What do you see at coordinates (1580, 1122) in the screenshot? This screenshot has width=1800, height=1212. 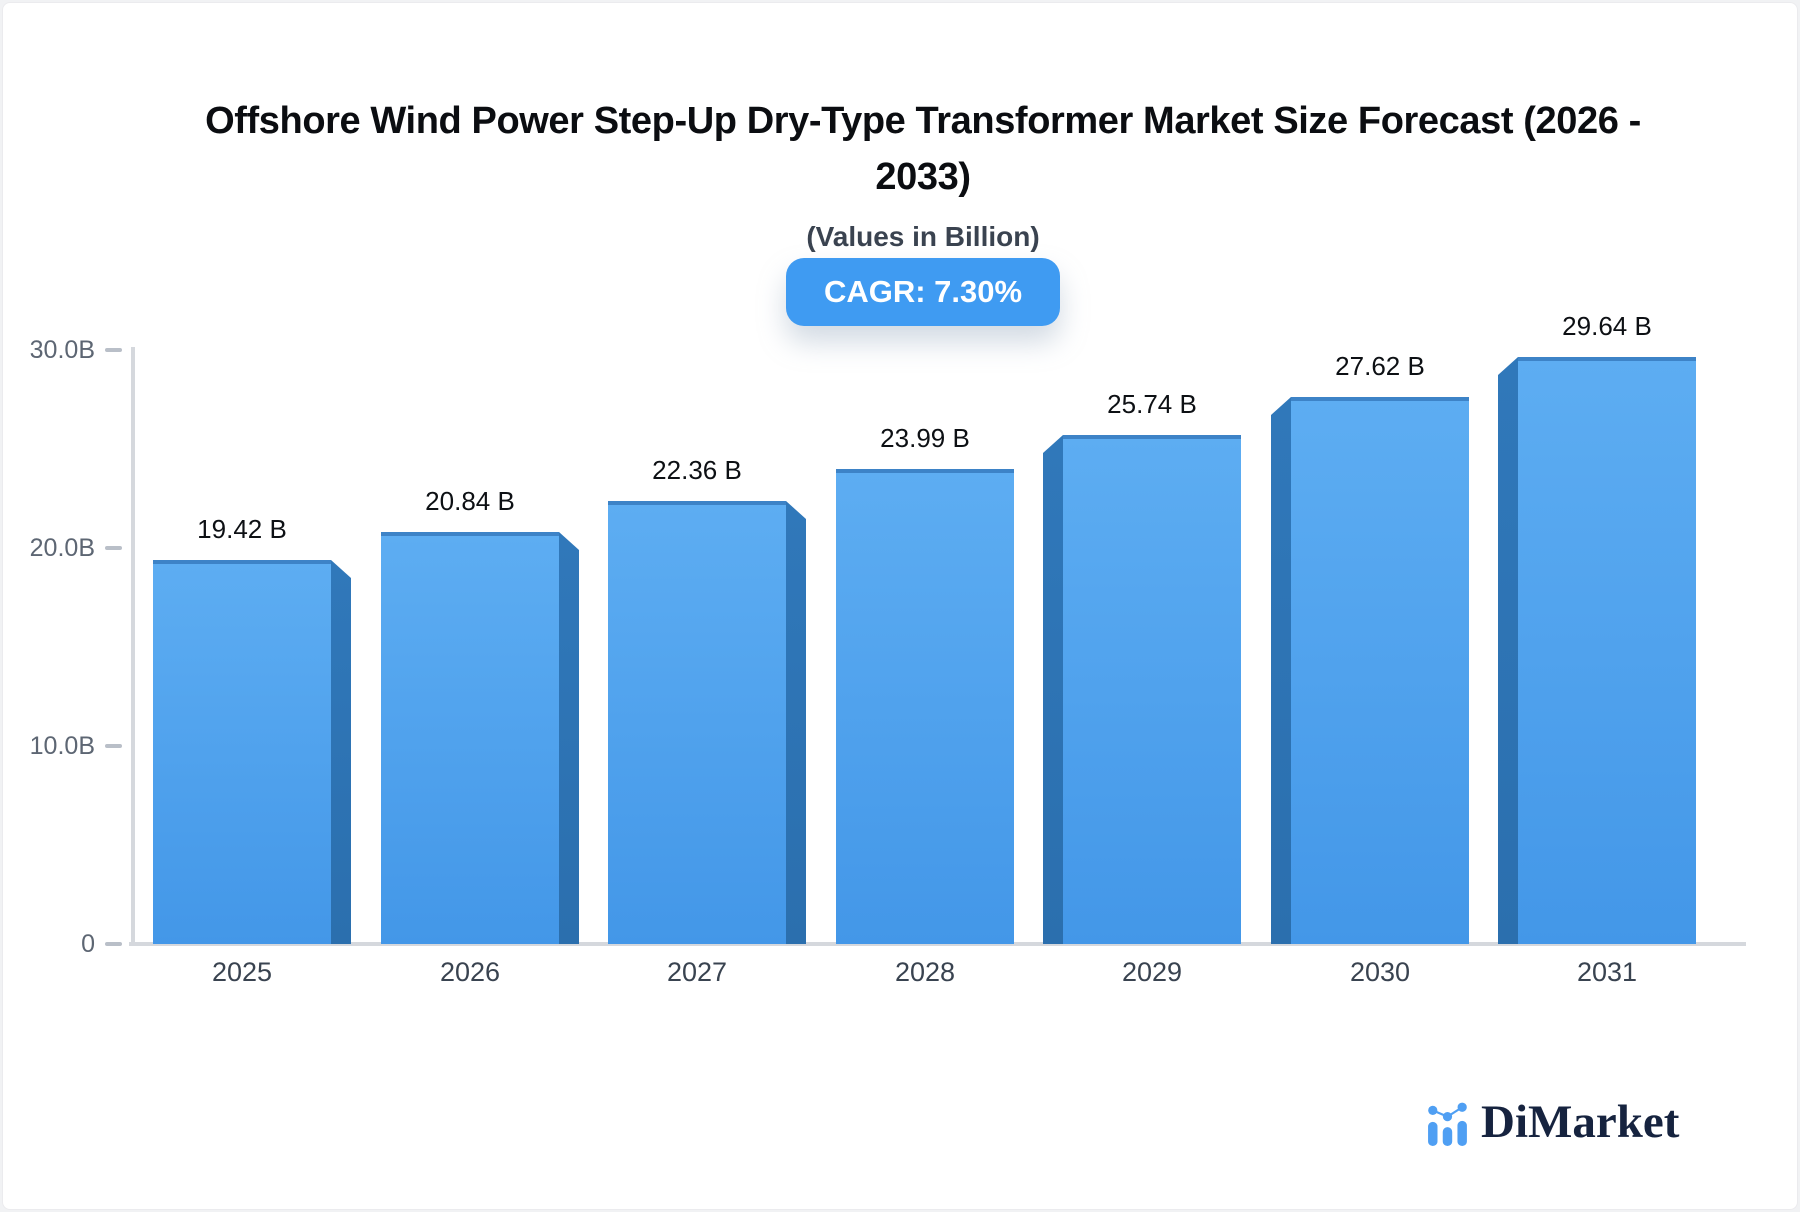 I see `logo-text: DiMarket` at bounding box center [1580, 1122].